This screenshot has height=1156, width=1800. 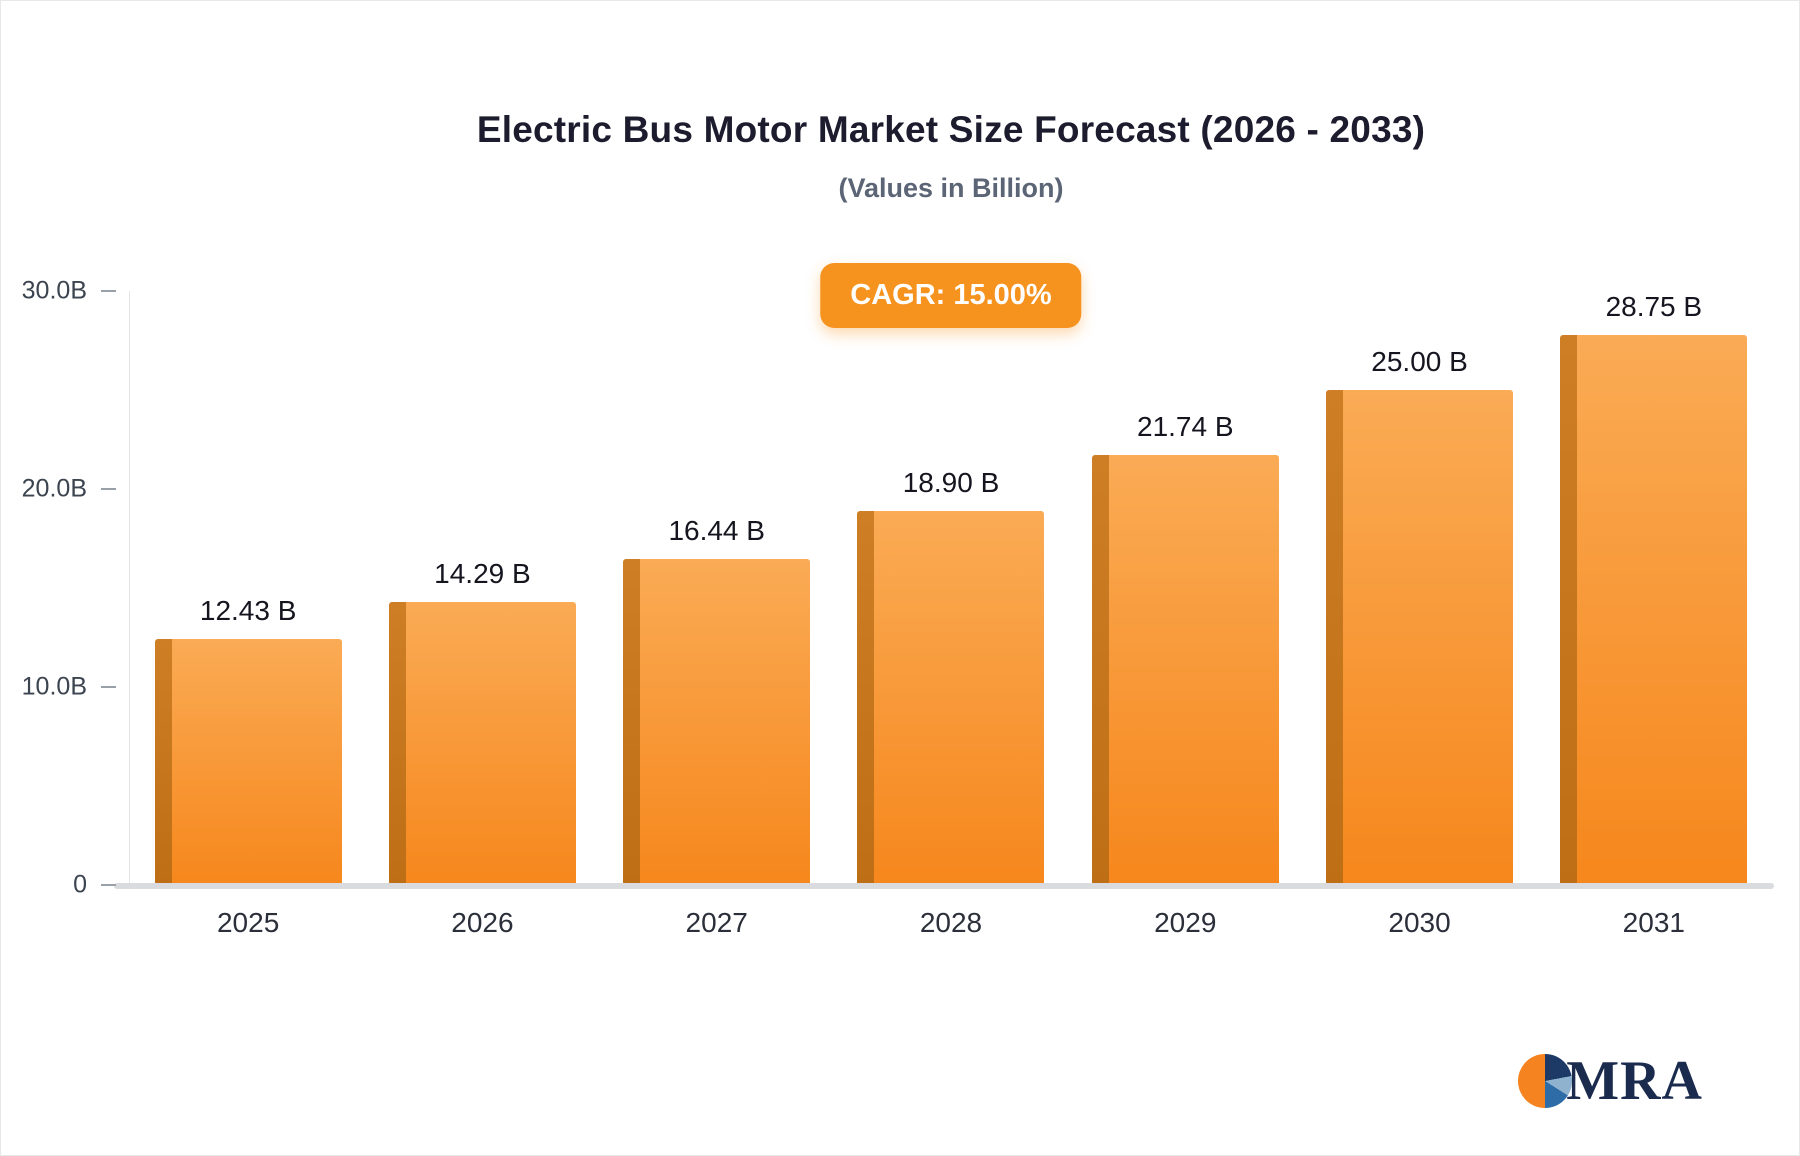 I want to click on y-axis-tick-label: 10.0B, so click(x=54, y=686).